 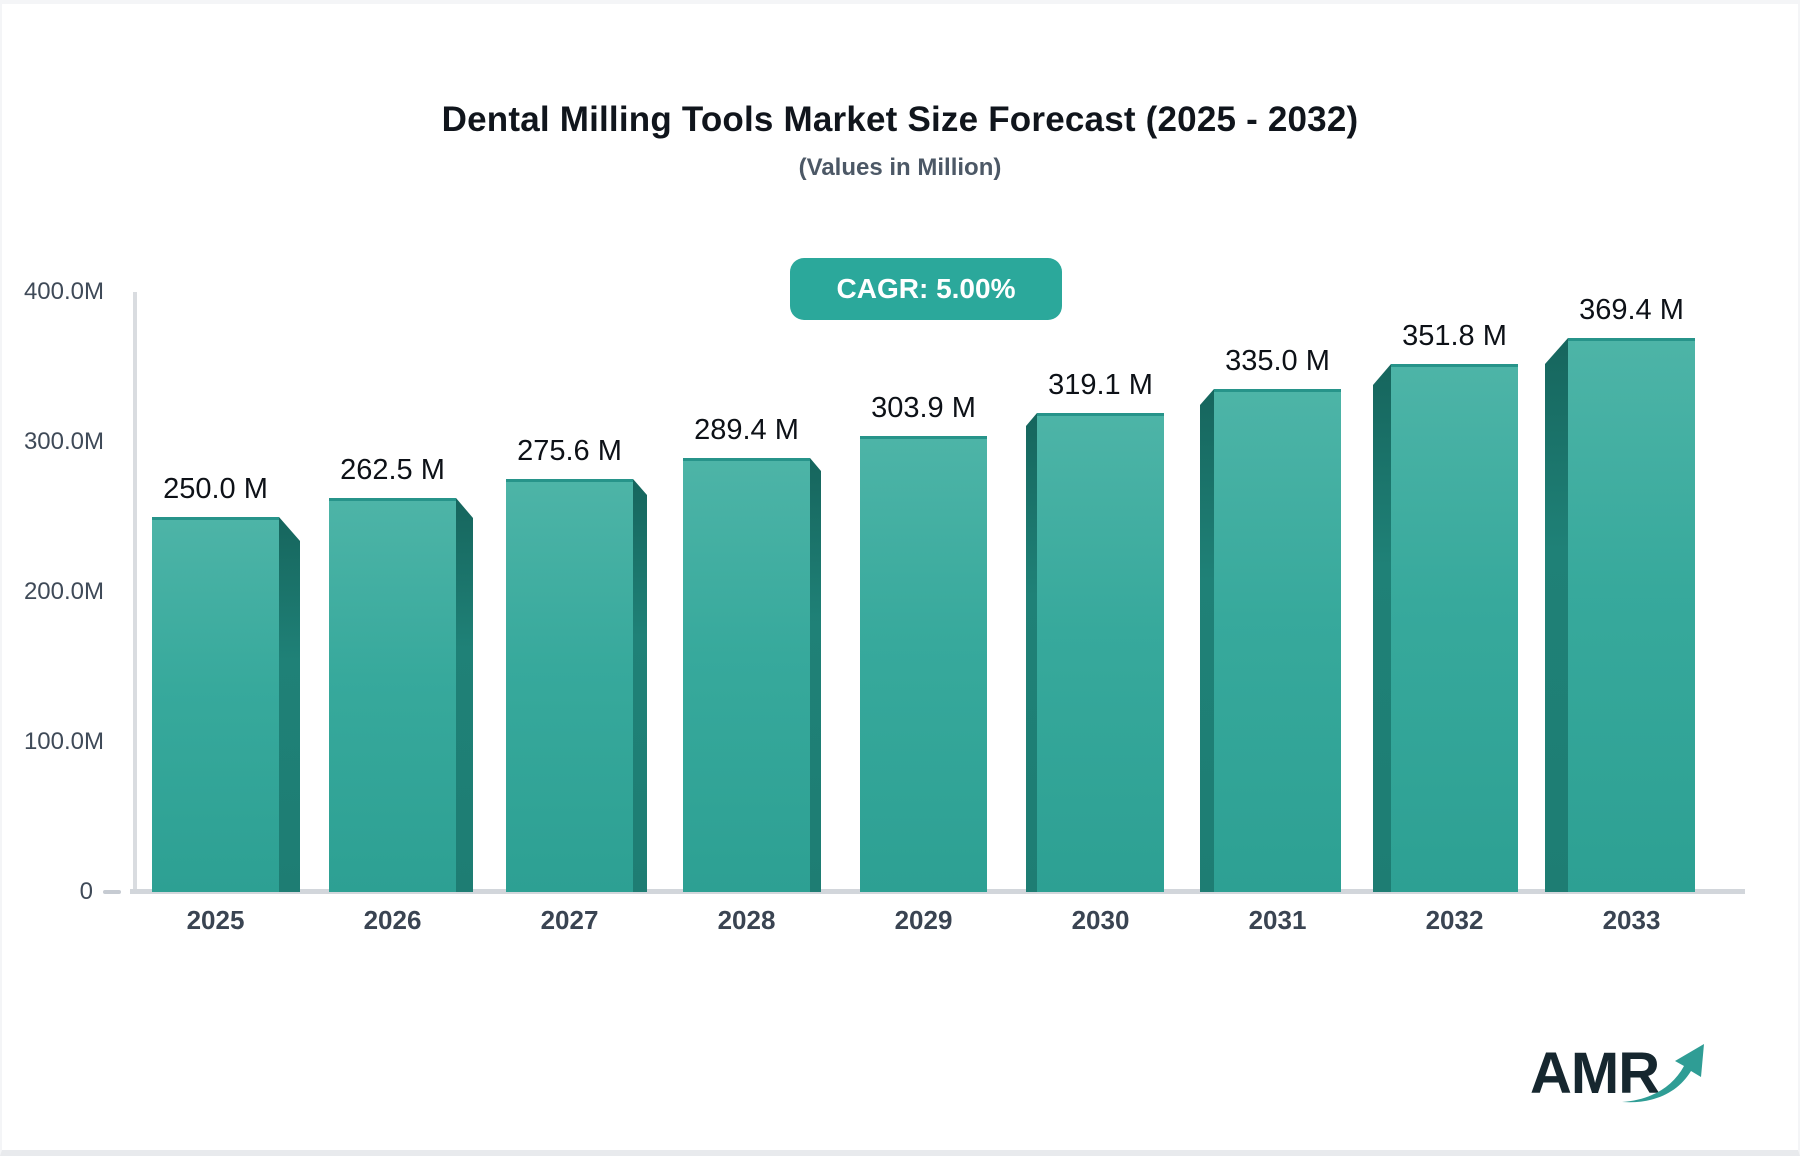 I want to click on bar-value-label: 369.4 M, so click(x=1631, y=310).